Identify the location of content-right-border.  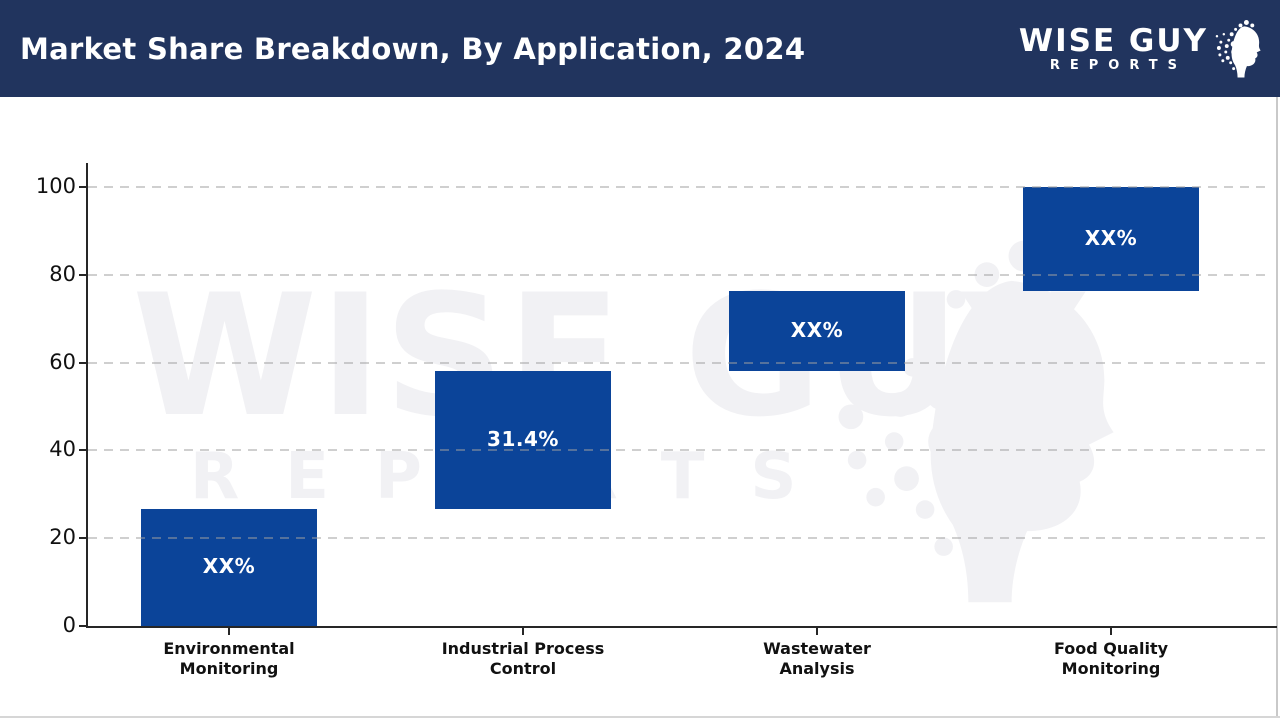
(1277, 407).